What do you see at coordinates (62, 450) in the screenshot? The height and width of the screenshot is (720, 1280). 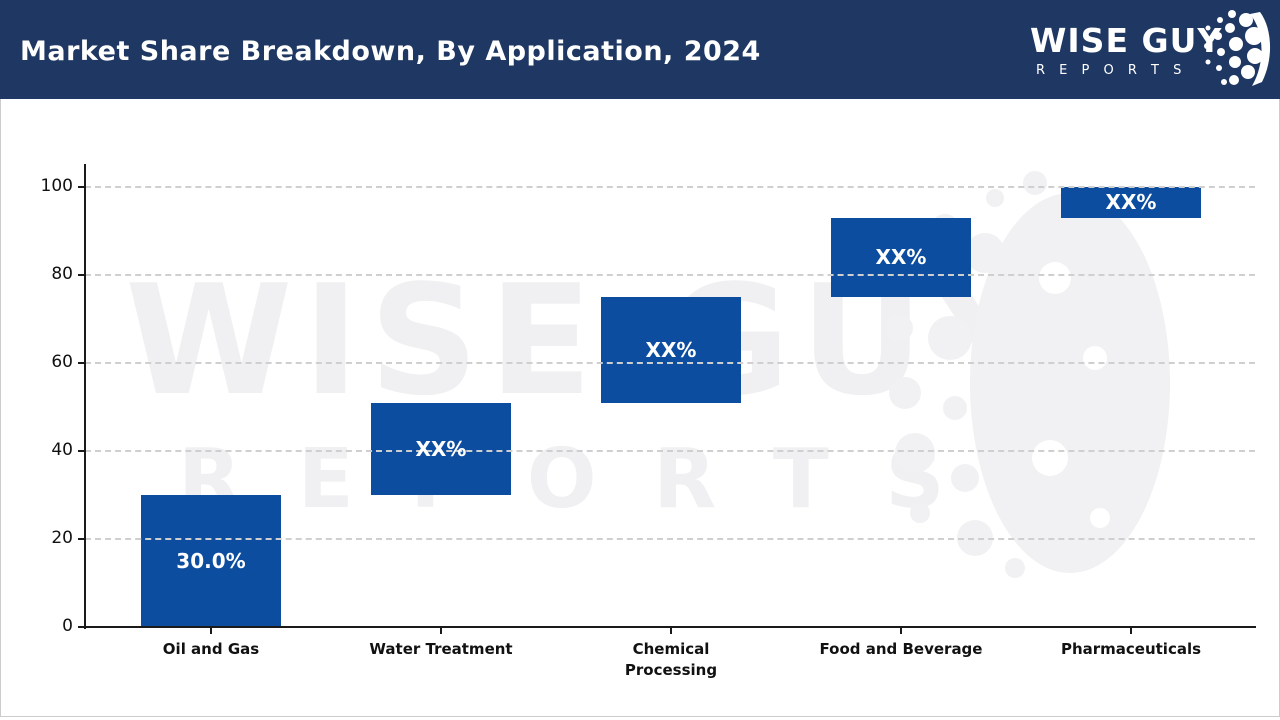 I see `y-tick-label-40: 40` at bounding box center [62, 450].